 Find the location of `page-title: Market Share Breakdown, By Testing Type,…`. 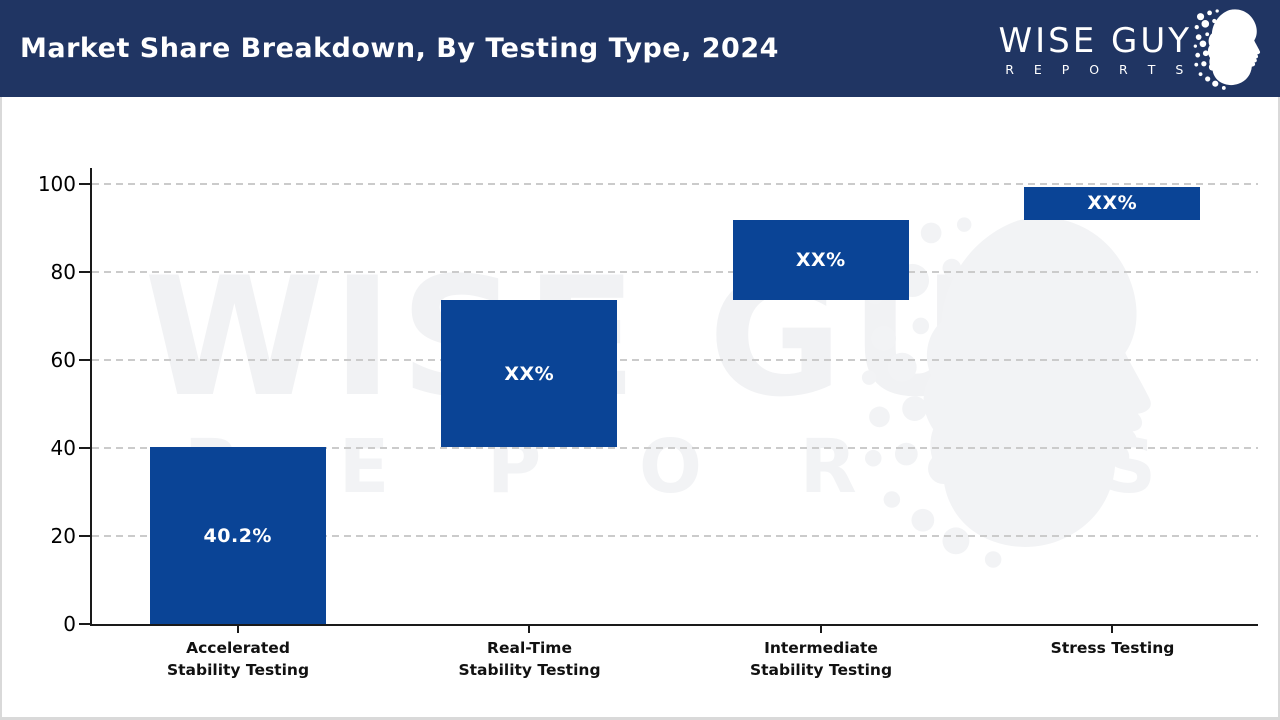

page-title: Market Share Breakdown, By Testing Type,… is located at coordinates (399, 48).